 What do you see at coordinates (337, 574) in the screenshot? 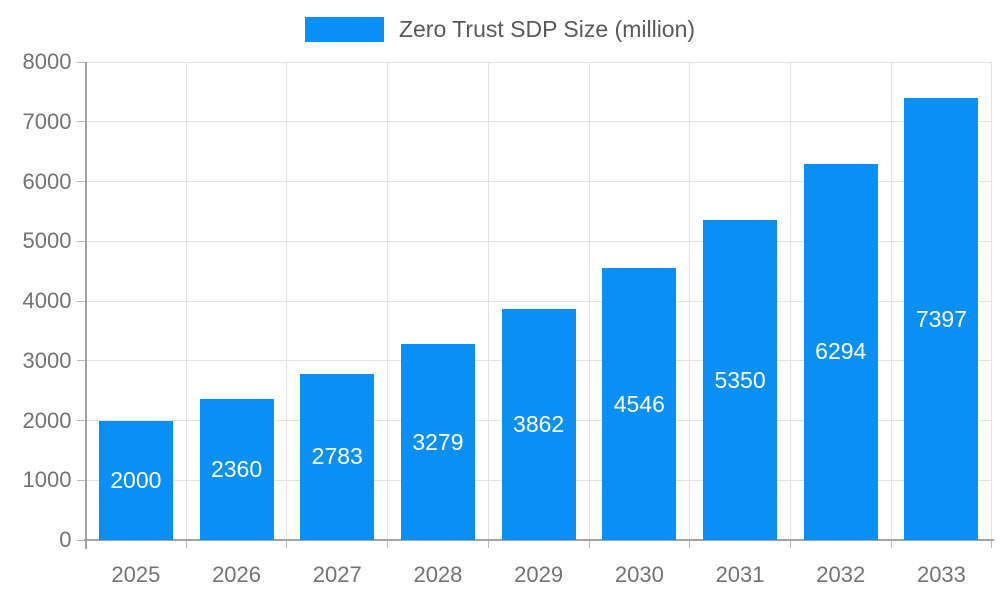
I see `x-tick-label: 2027` at bounding box center [337, 574].